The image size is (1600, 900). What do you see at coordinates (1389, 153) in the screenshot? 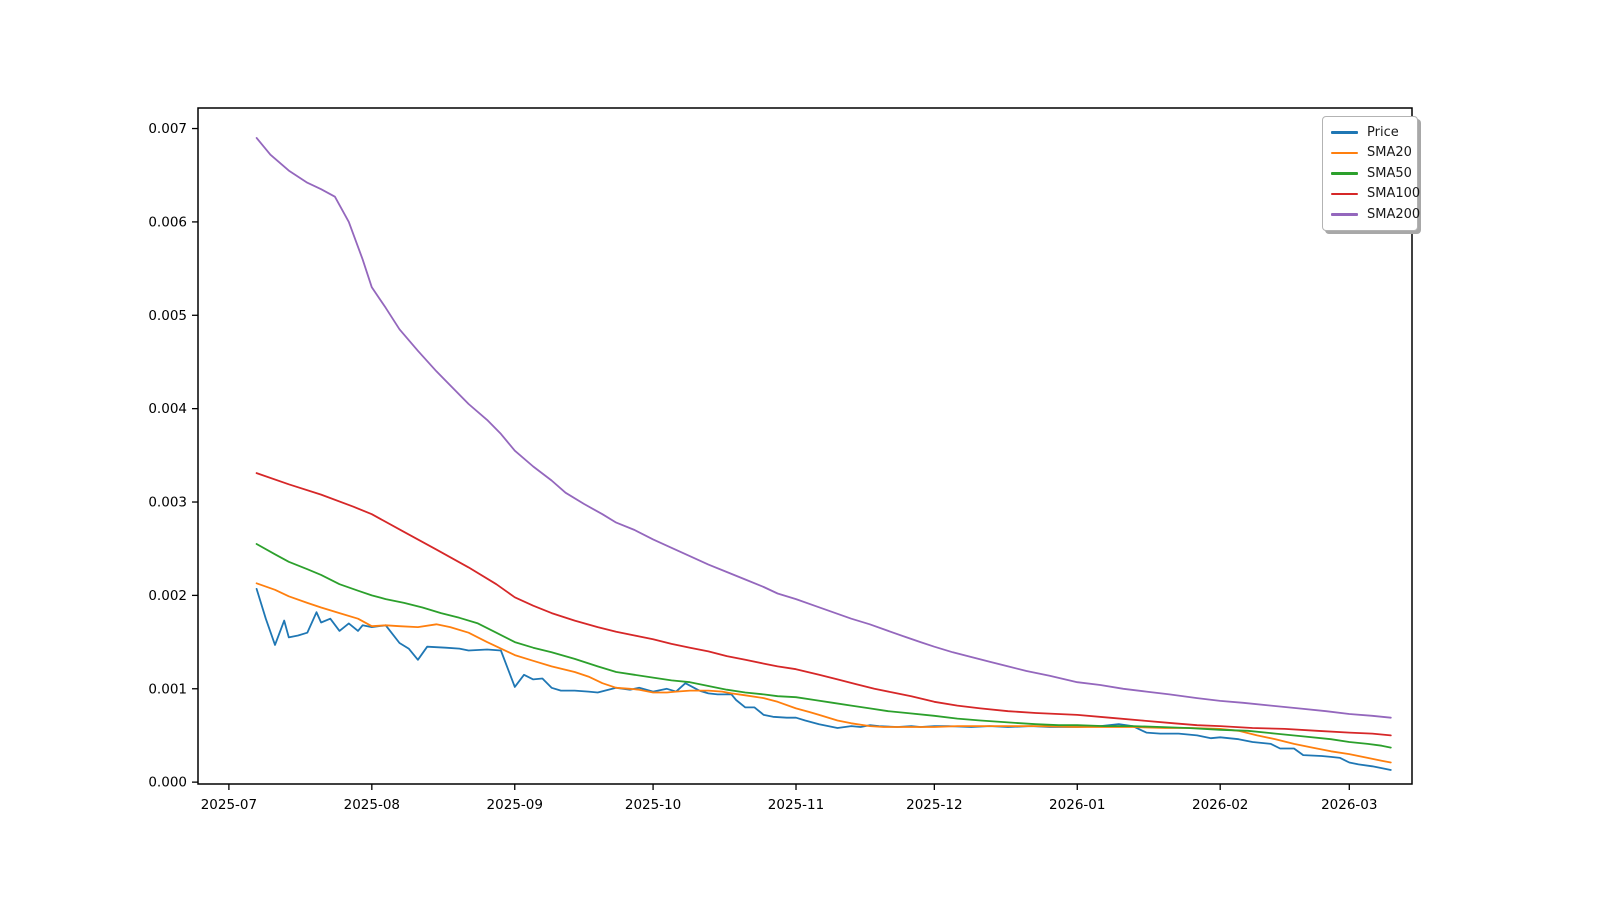
I see `legend-label-sma20: SMA20` at bounding box center [1389, 153].